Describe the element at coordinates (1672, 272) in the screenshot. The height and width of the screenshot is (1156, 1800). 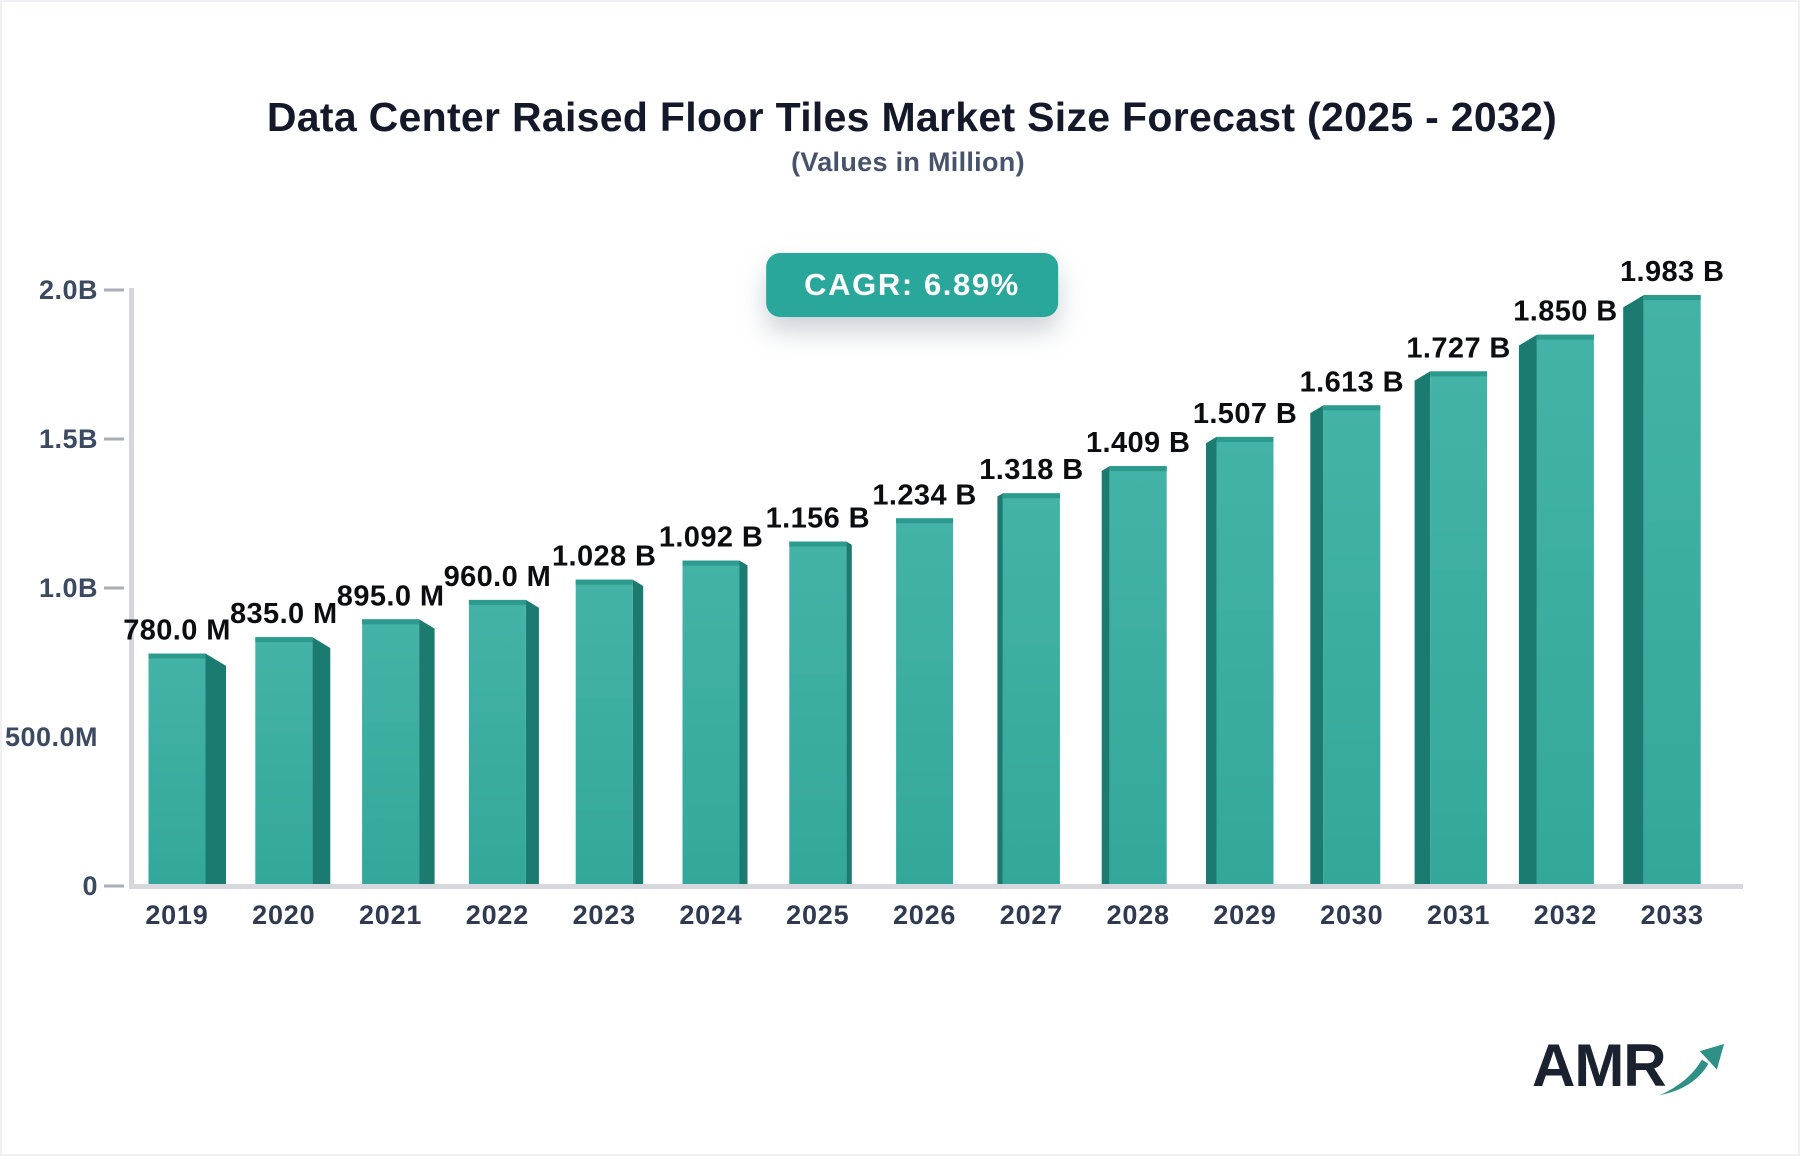
I see `value-label-2033: 1.983 B` at that location.